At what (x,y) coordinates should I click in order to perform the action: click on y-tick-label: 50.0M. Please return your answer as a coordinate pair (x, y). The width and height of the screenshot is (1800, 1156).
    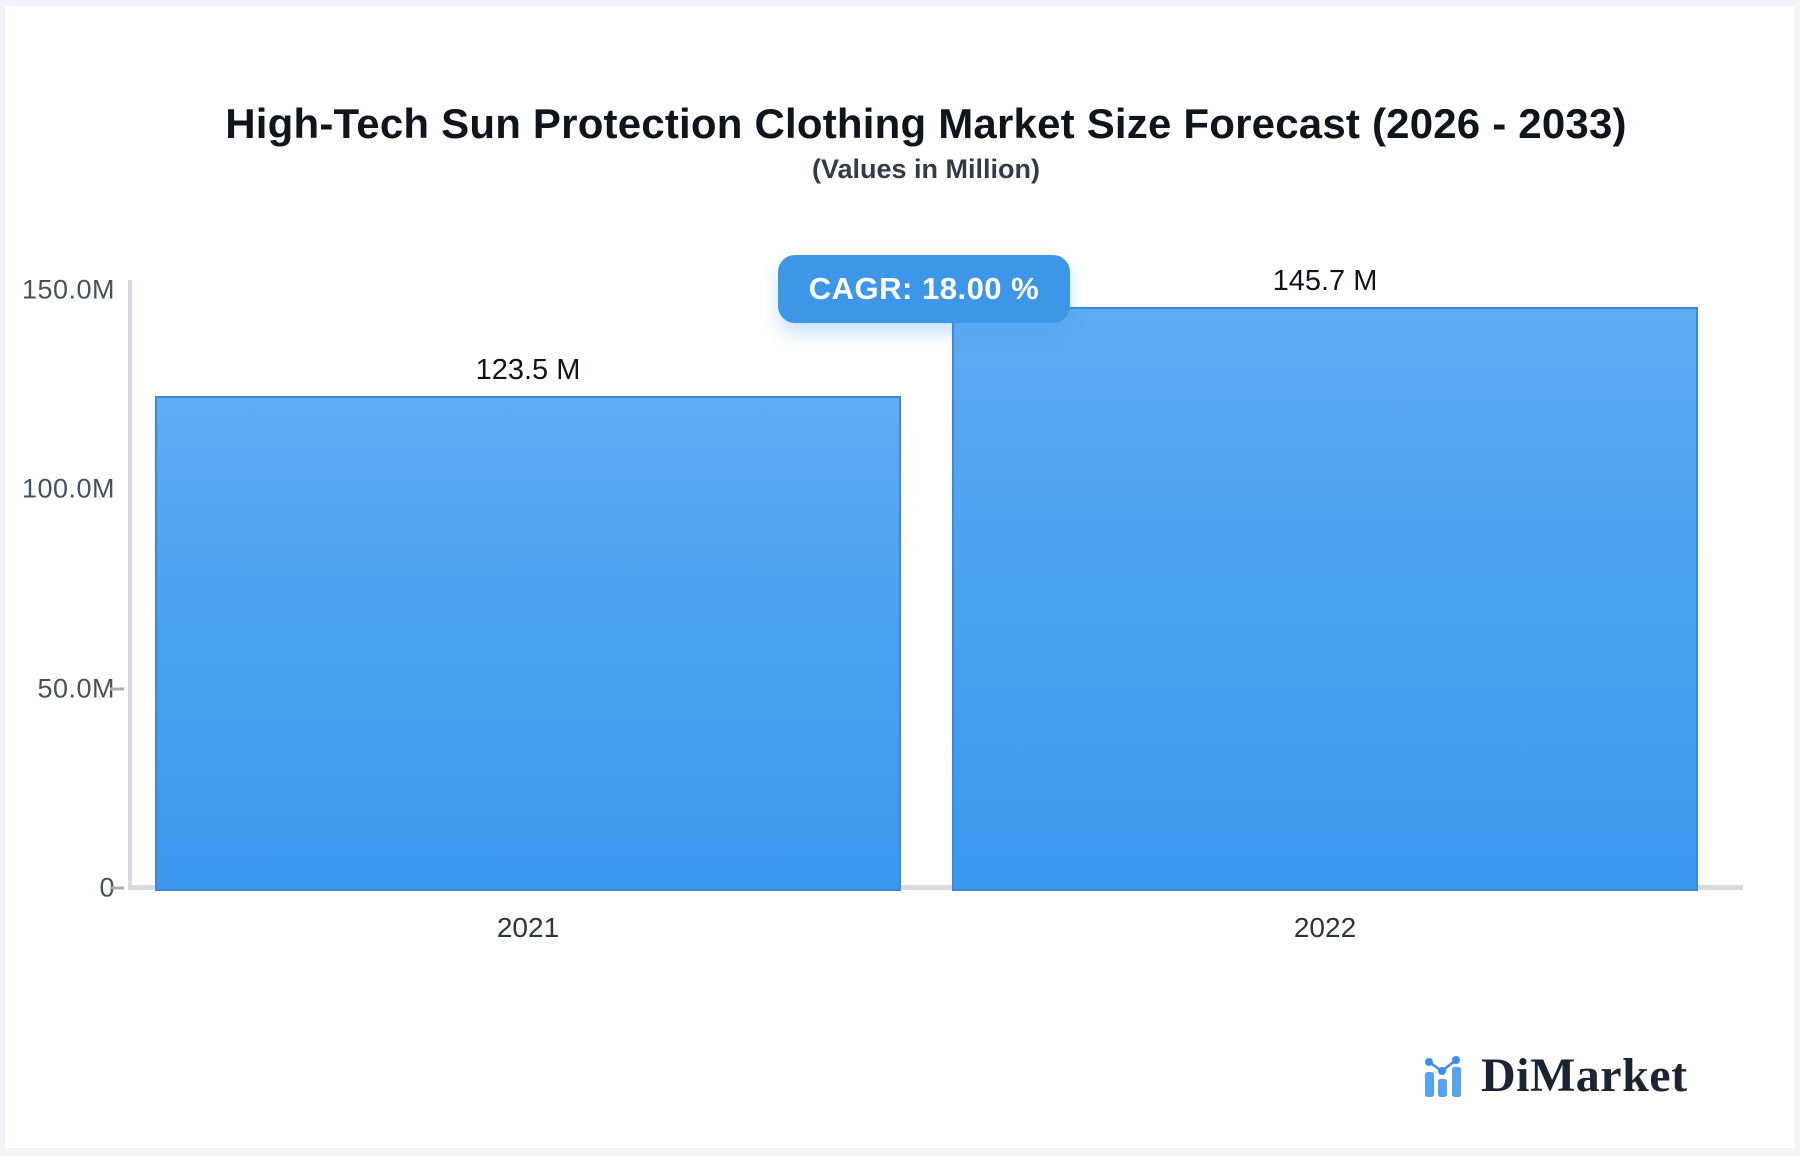
    Looking at the image, I should click on (76, 688).